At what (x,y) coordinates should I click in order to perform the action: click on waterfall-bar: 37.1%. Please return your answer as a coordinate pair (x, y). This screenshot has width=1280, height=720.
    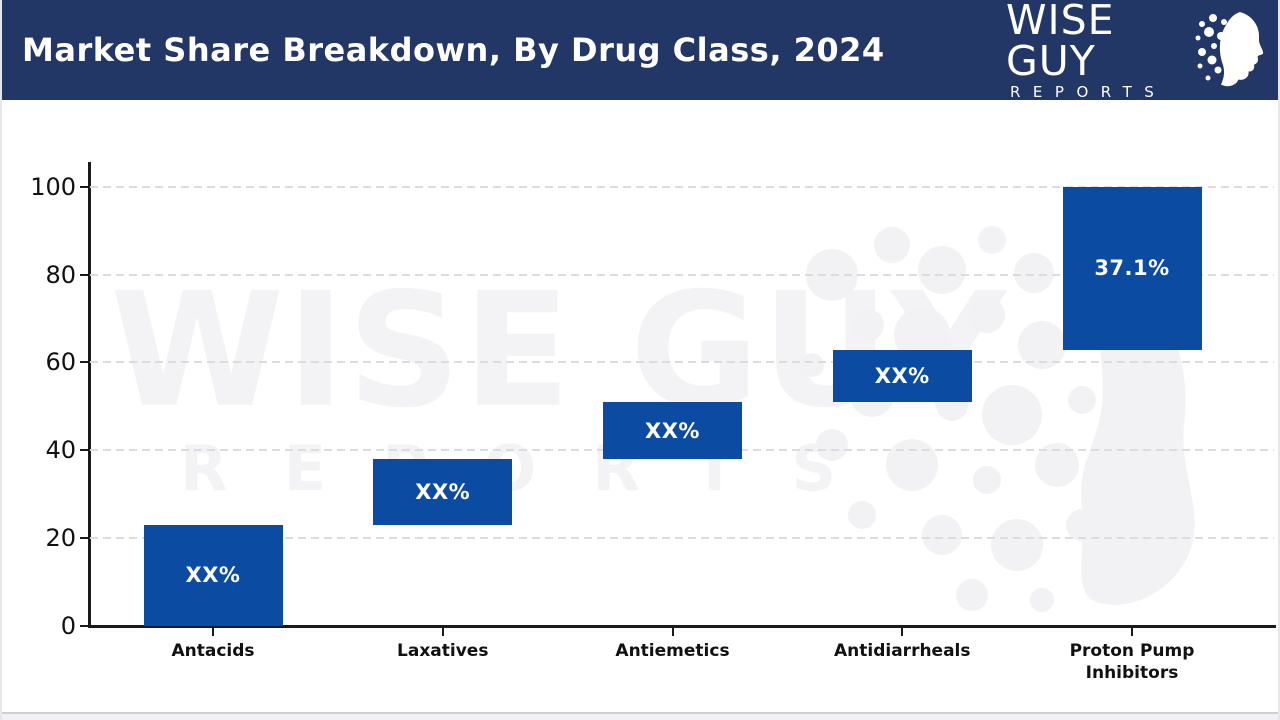
    Looking at the image, I should click on (1132, 268).